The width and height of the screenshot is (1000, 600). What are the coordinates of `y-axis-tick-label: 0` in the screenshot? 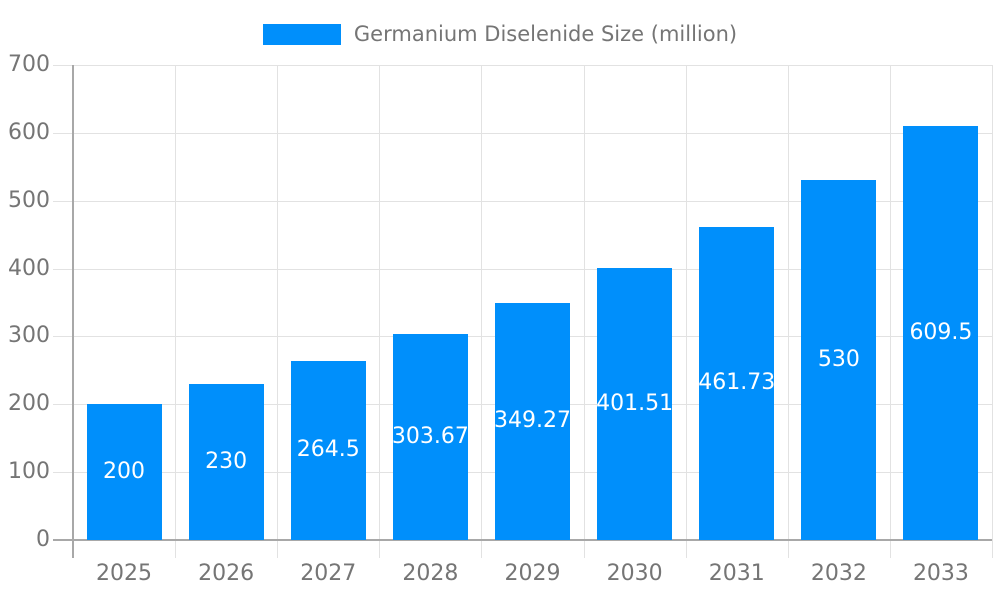 It's located at (43, 539).